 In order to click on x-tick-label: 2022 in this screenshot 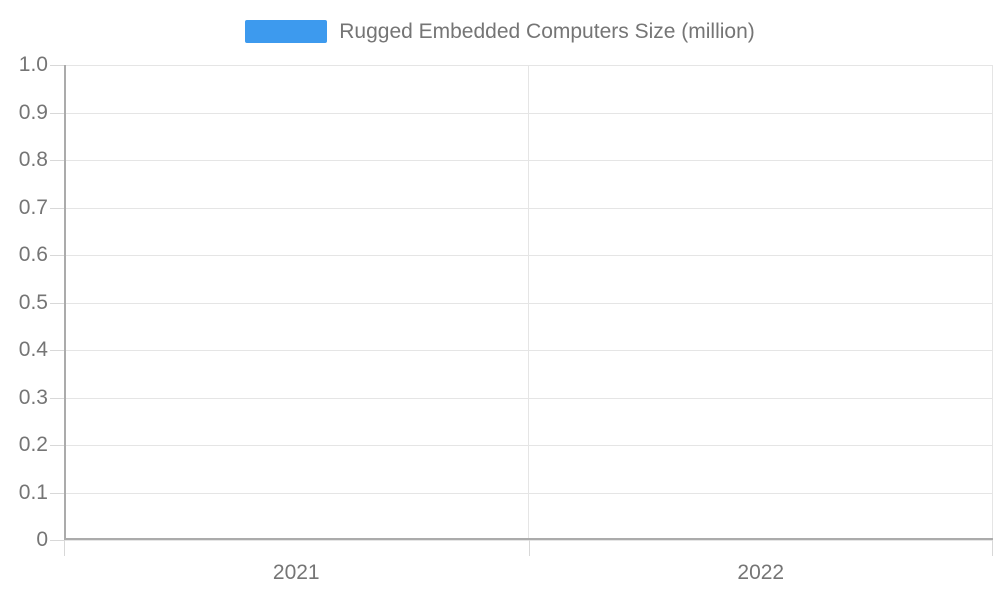, I will do `click(761, 572)`.